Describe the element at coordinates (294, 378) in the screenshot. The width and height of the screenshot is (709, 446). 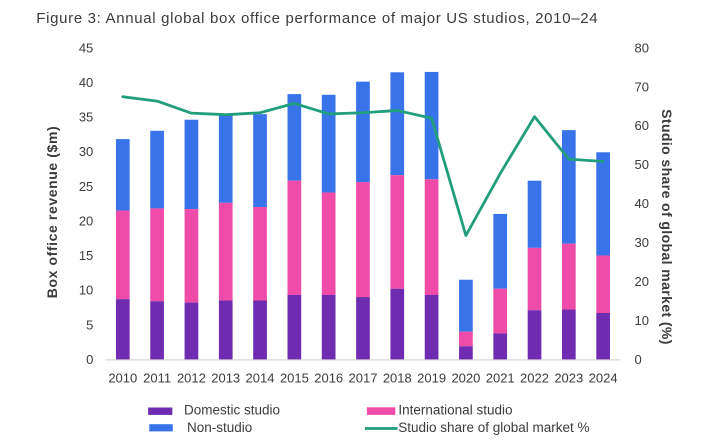
I see `svg-text: 2015` at that location.